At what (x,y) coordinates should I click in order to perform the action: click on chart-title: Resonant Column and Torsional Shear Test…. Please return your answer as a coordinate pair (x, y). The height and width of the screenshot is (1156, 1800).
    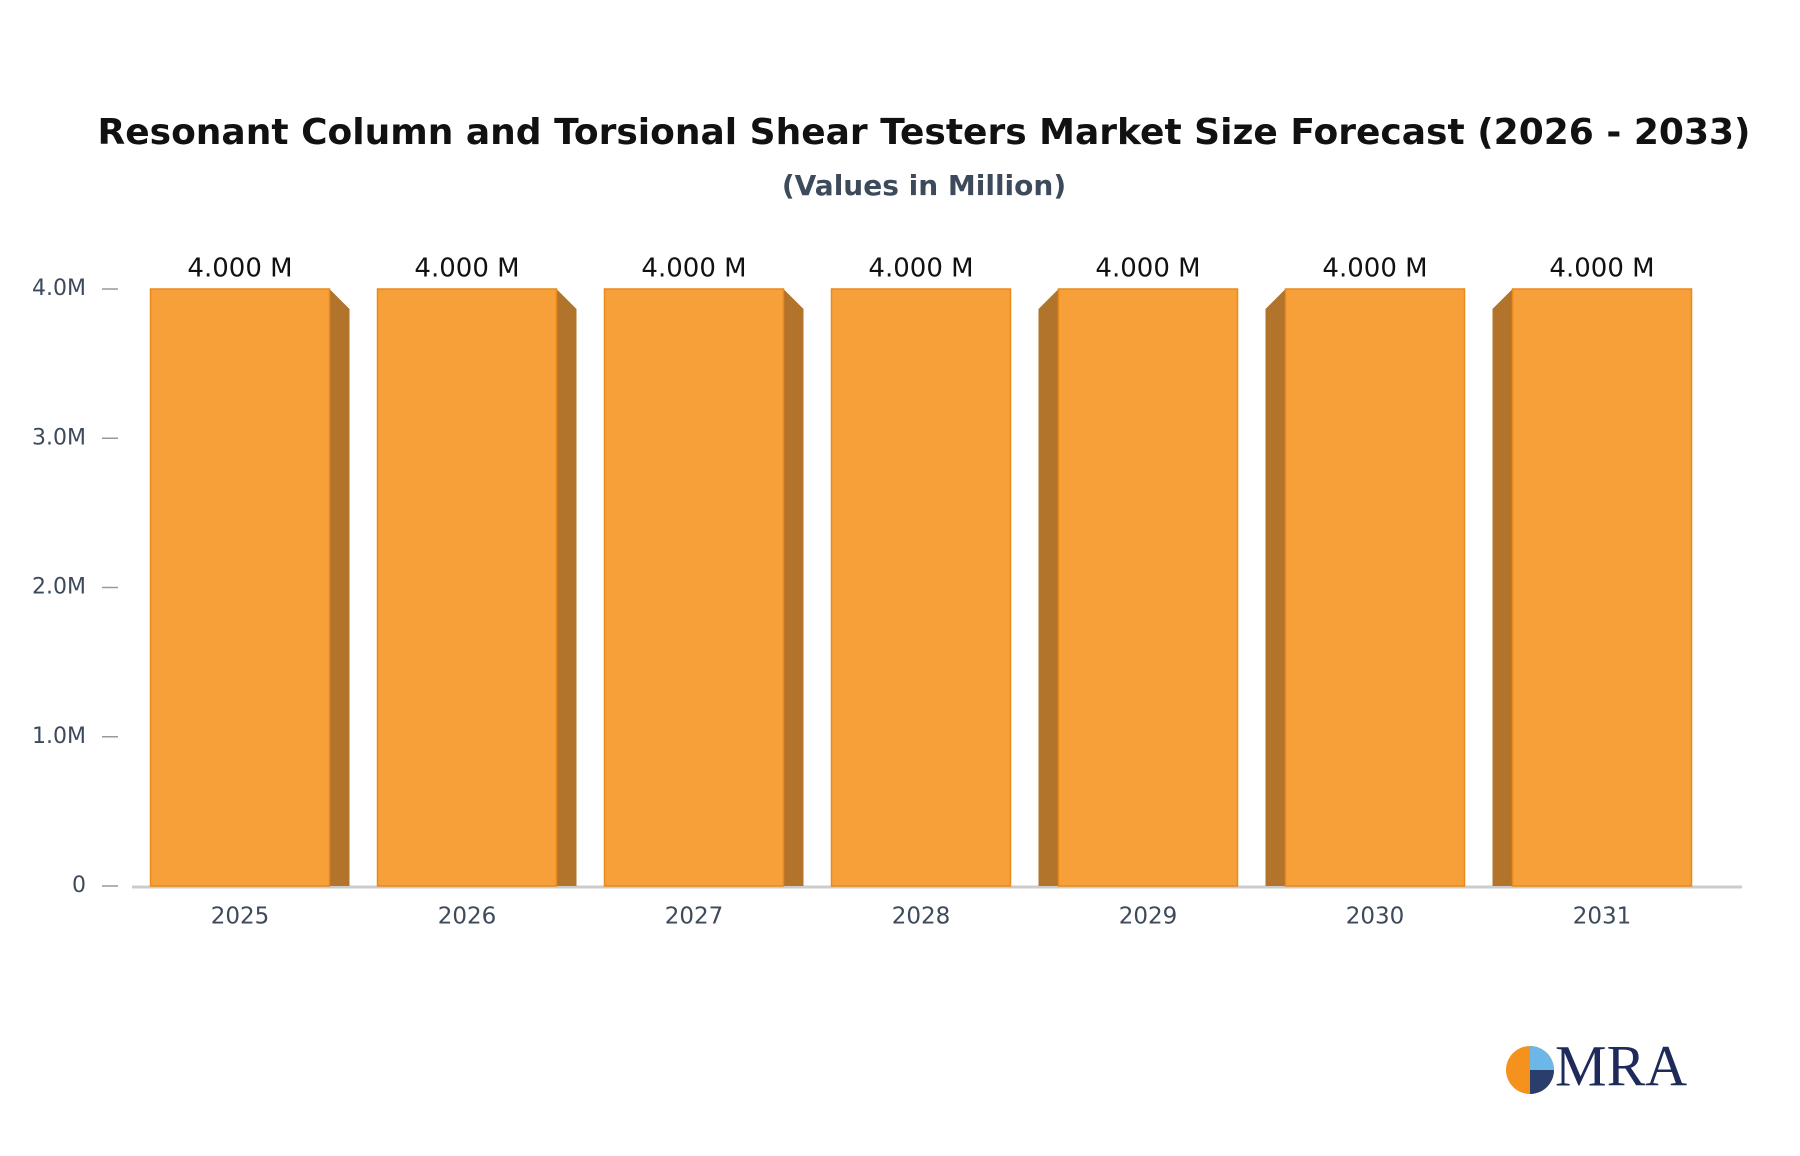
    Looking at the image, I should click on (924, 132).